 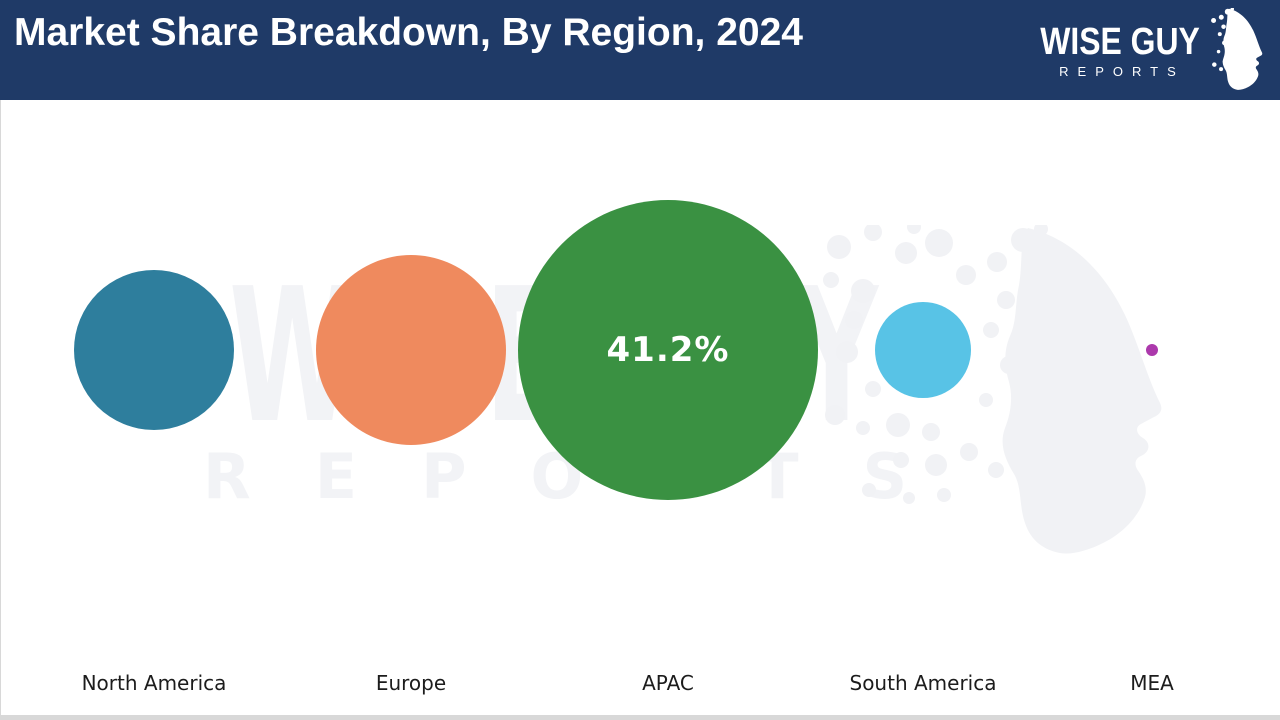 I want to click on bubble-mea, so click(x=1152, y=350).